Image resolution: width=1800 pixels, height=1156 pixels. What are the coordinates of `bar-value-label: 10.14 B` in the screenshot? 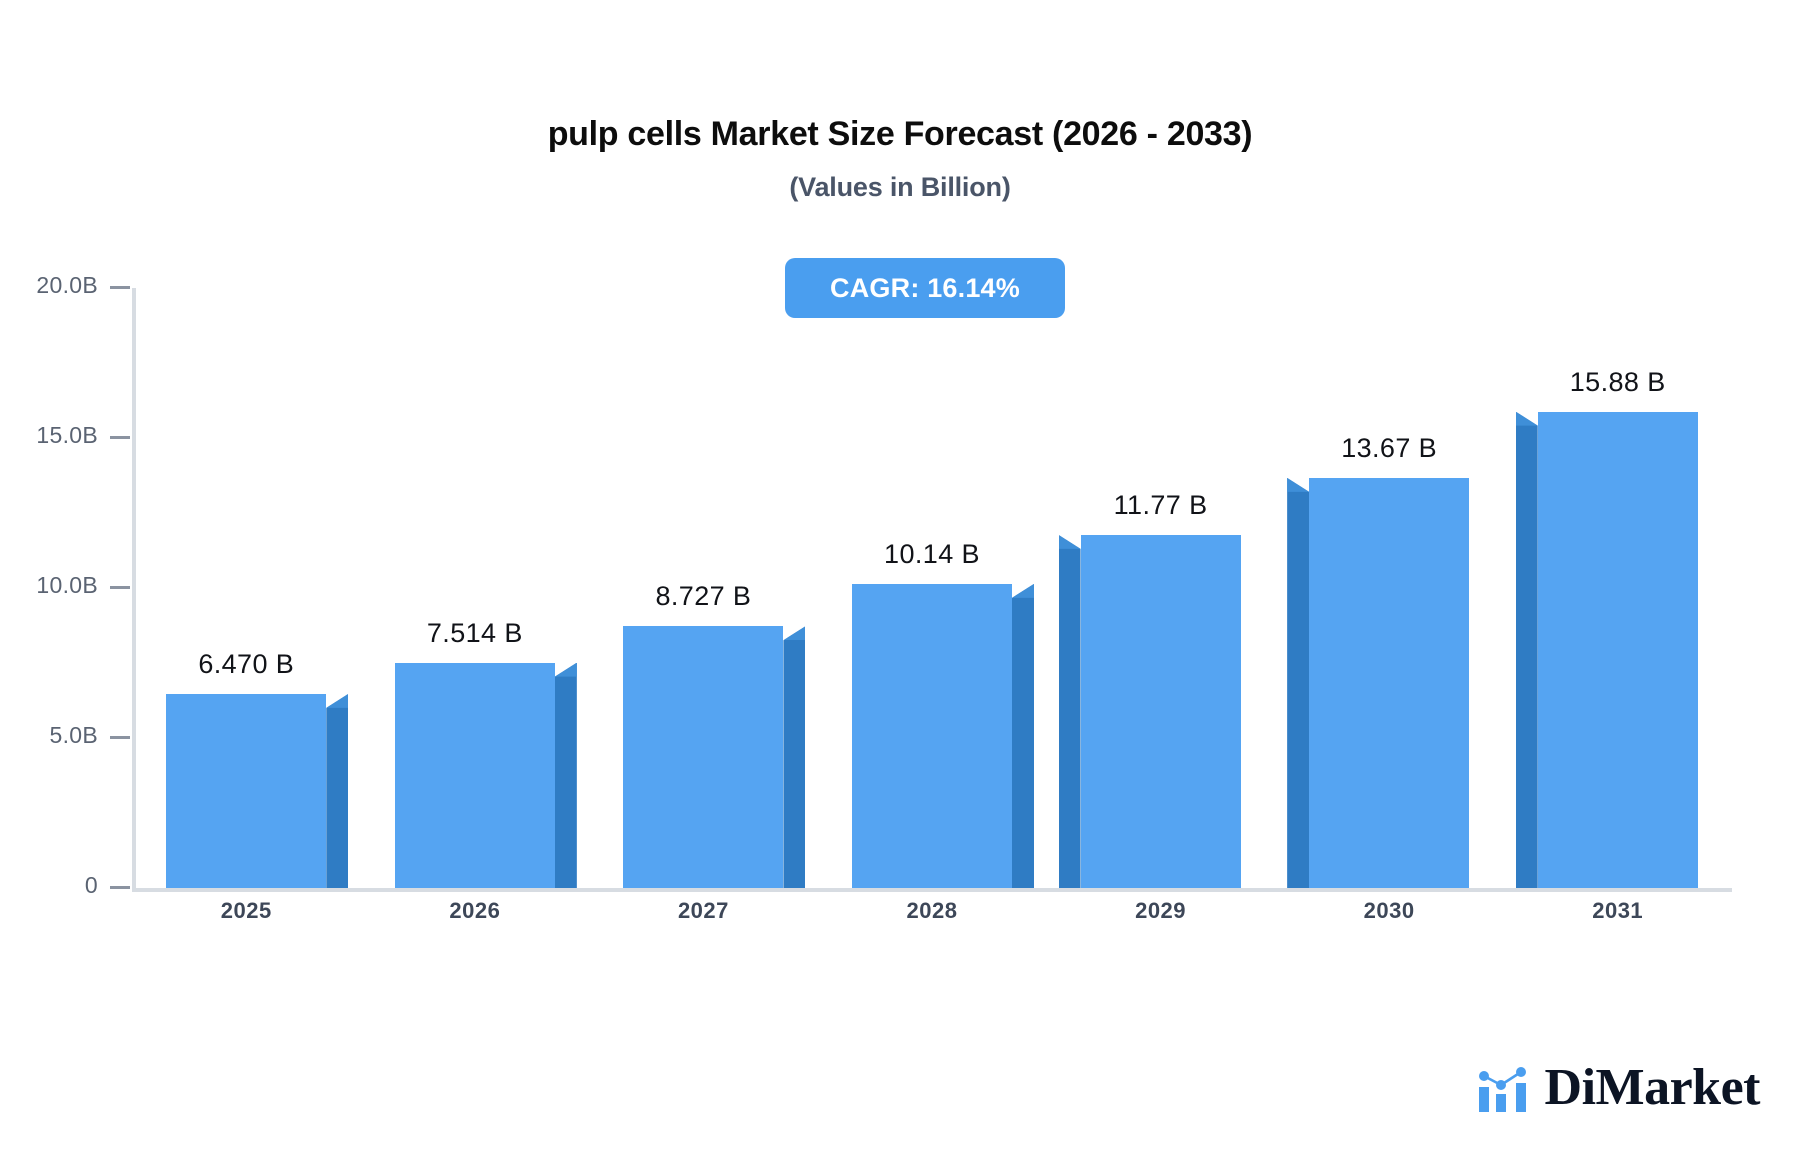 It's located at (932, 553).